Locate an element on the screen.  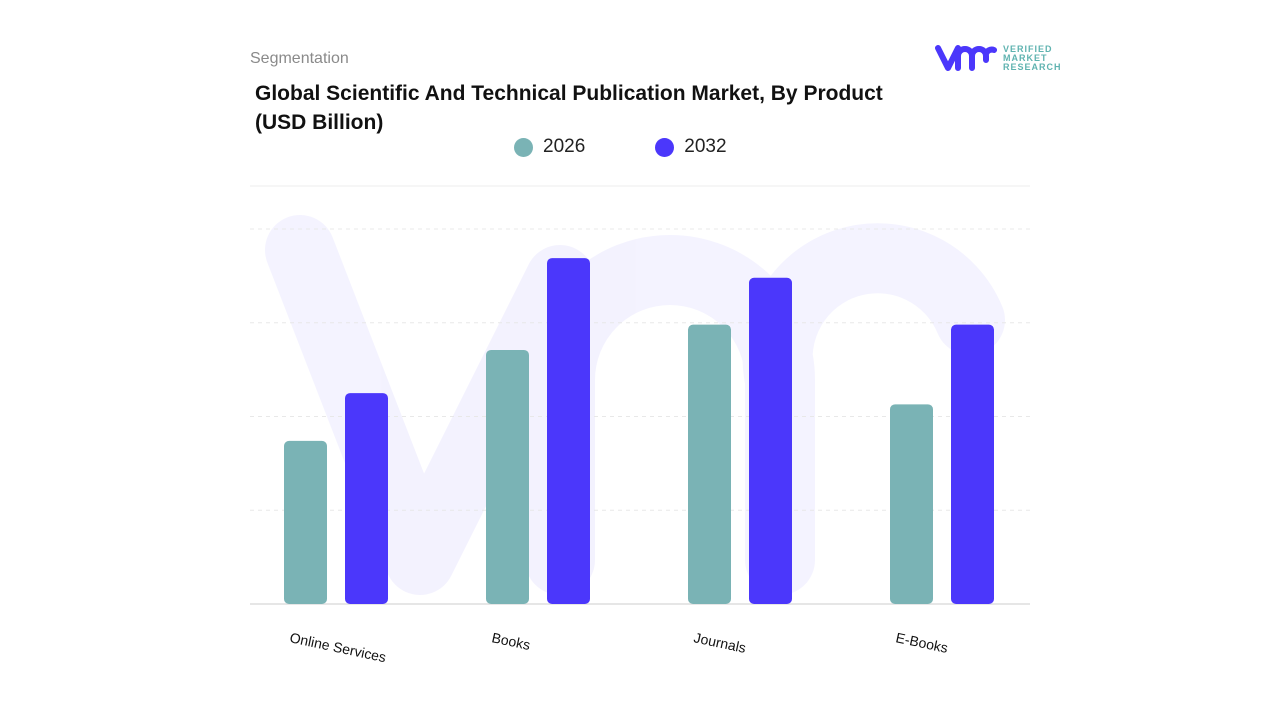
bar-2026-journals is located at coordinates (709, 464).